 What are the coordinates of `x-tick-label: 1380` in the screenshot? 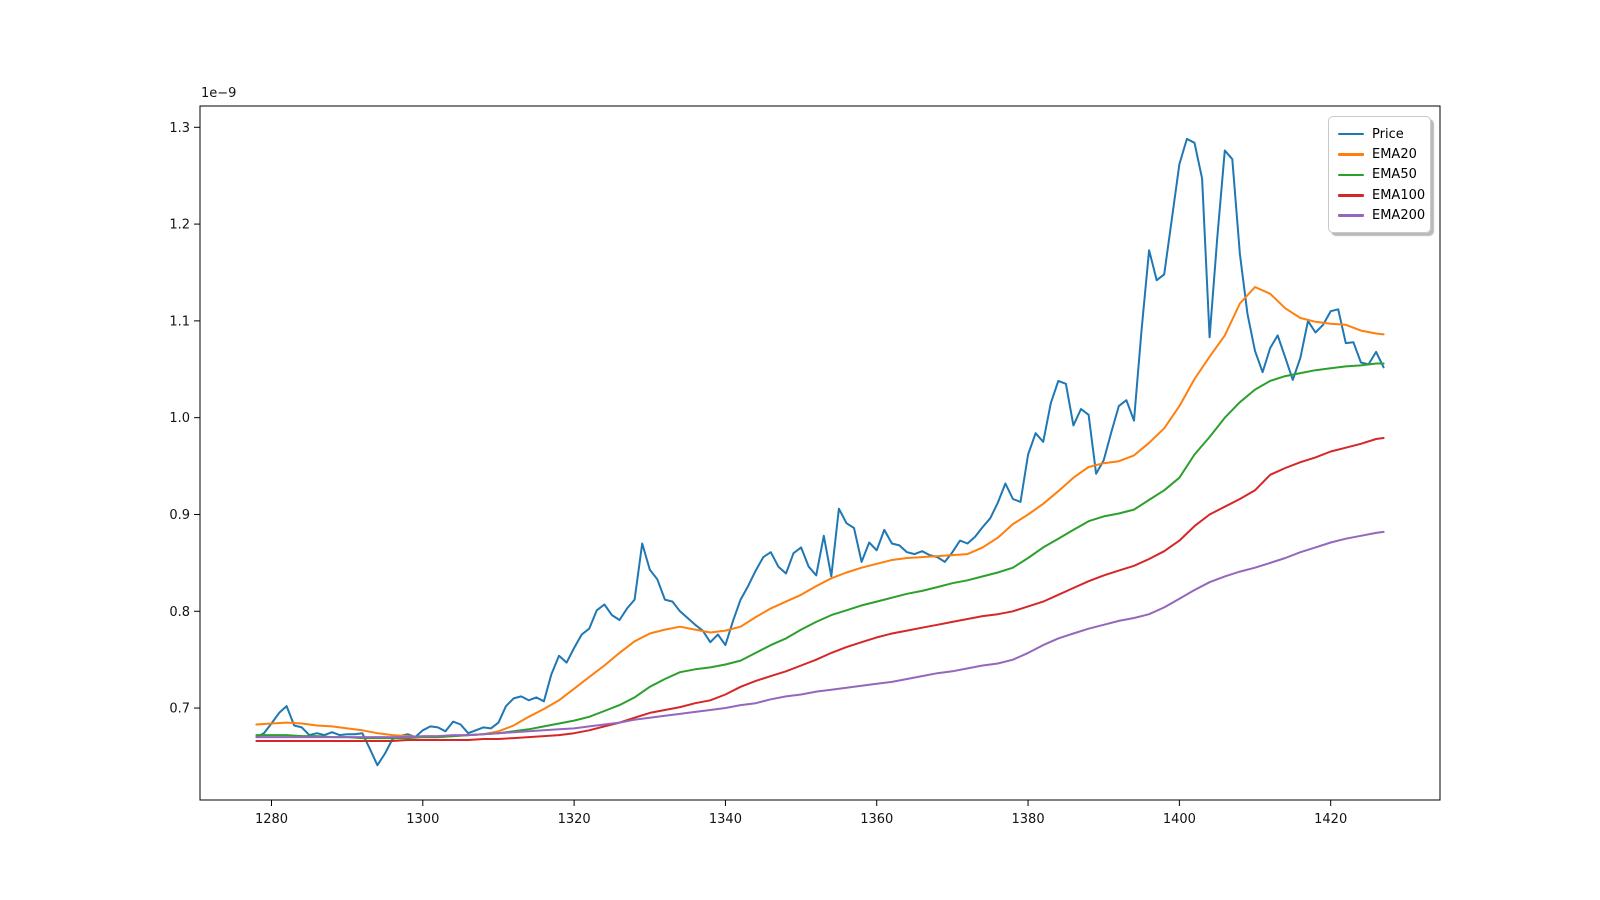 It's located at (1028, 819).